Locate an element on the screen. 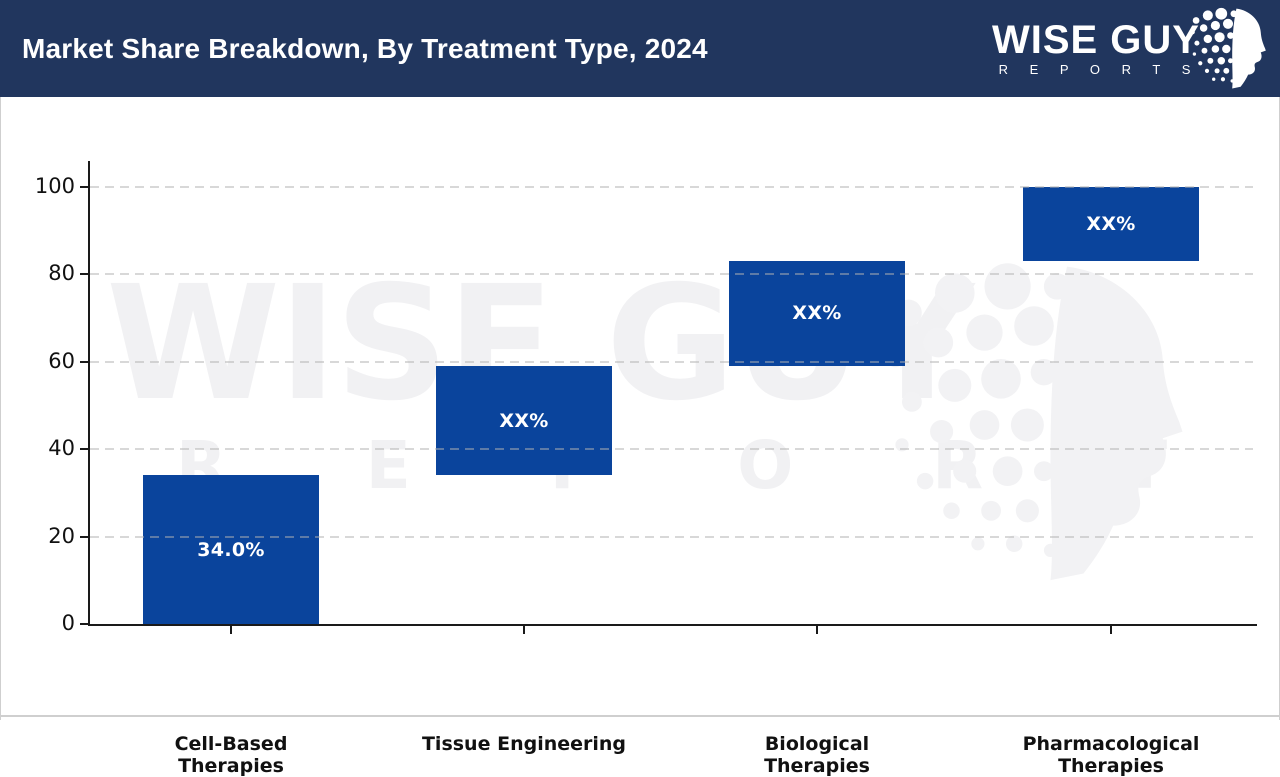 This screenshot has height=777, width=1280. watermark-face-icon is located at coordinates (1034, 425).